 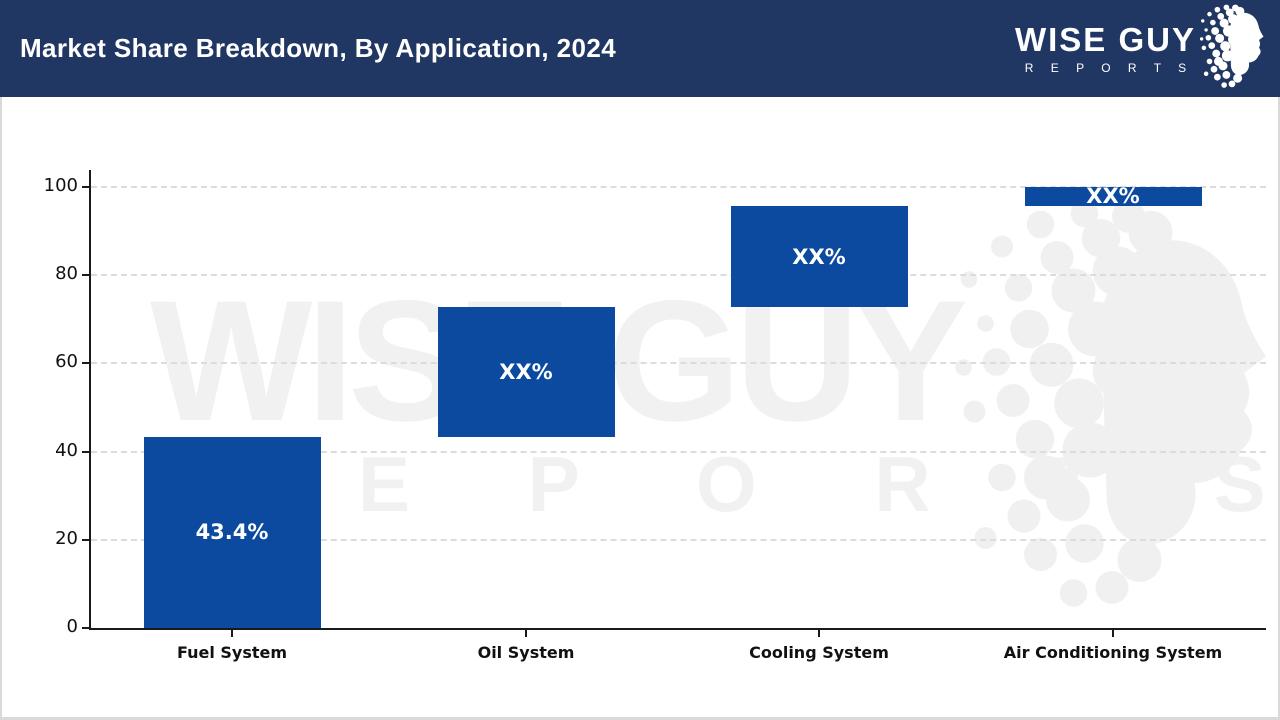 I want to click on bar-oil-system: XX%, so click(x=526, y=372).